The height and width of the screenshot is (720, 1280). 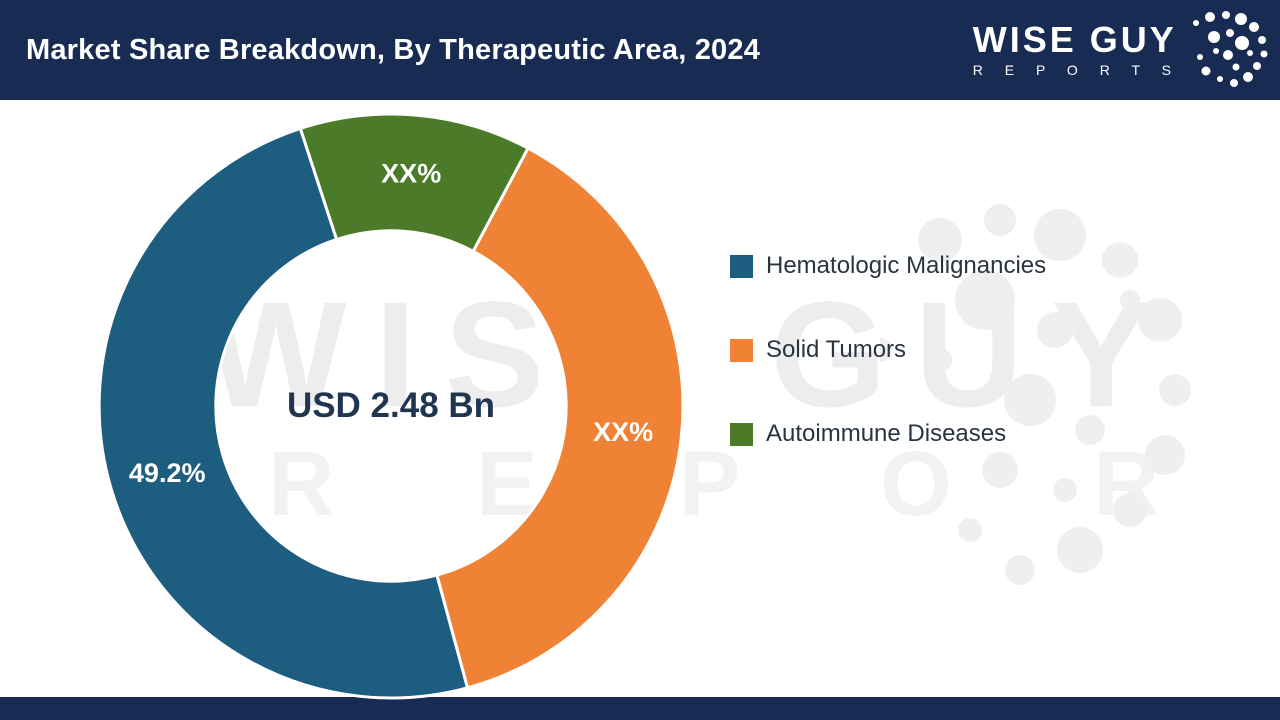 I want to click on legend-item-solid-tumors: Solid Tumors, so click(x=888, y=350).